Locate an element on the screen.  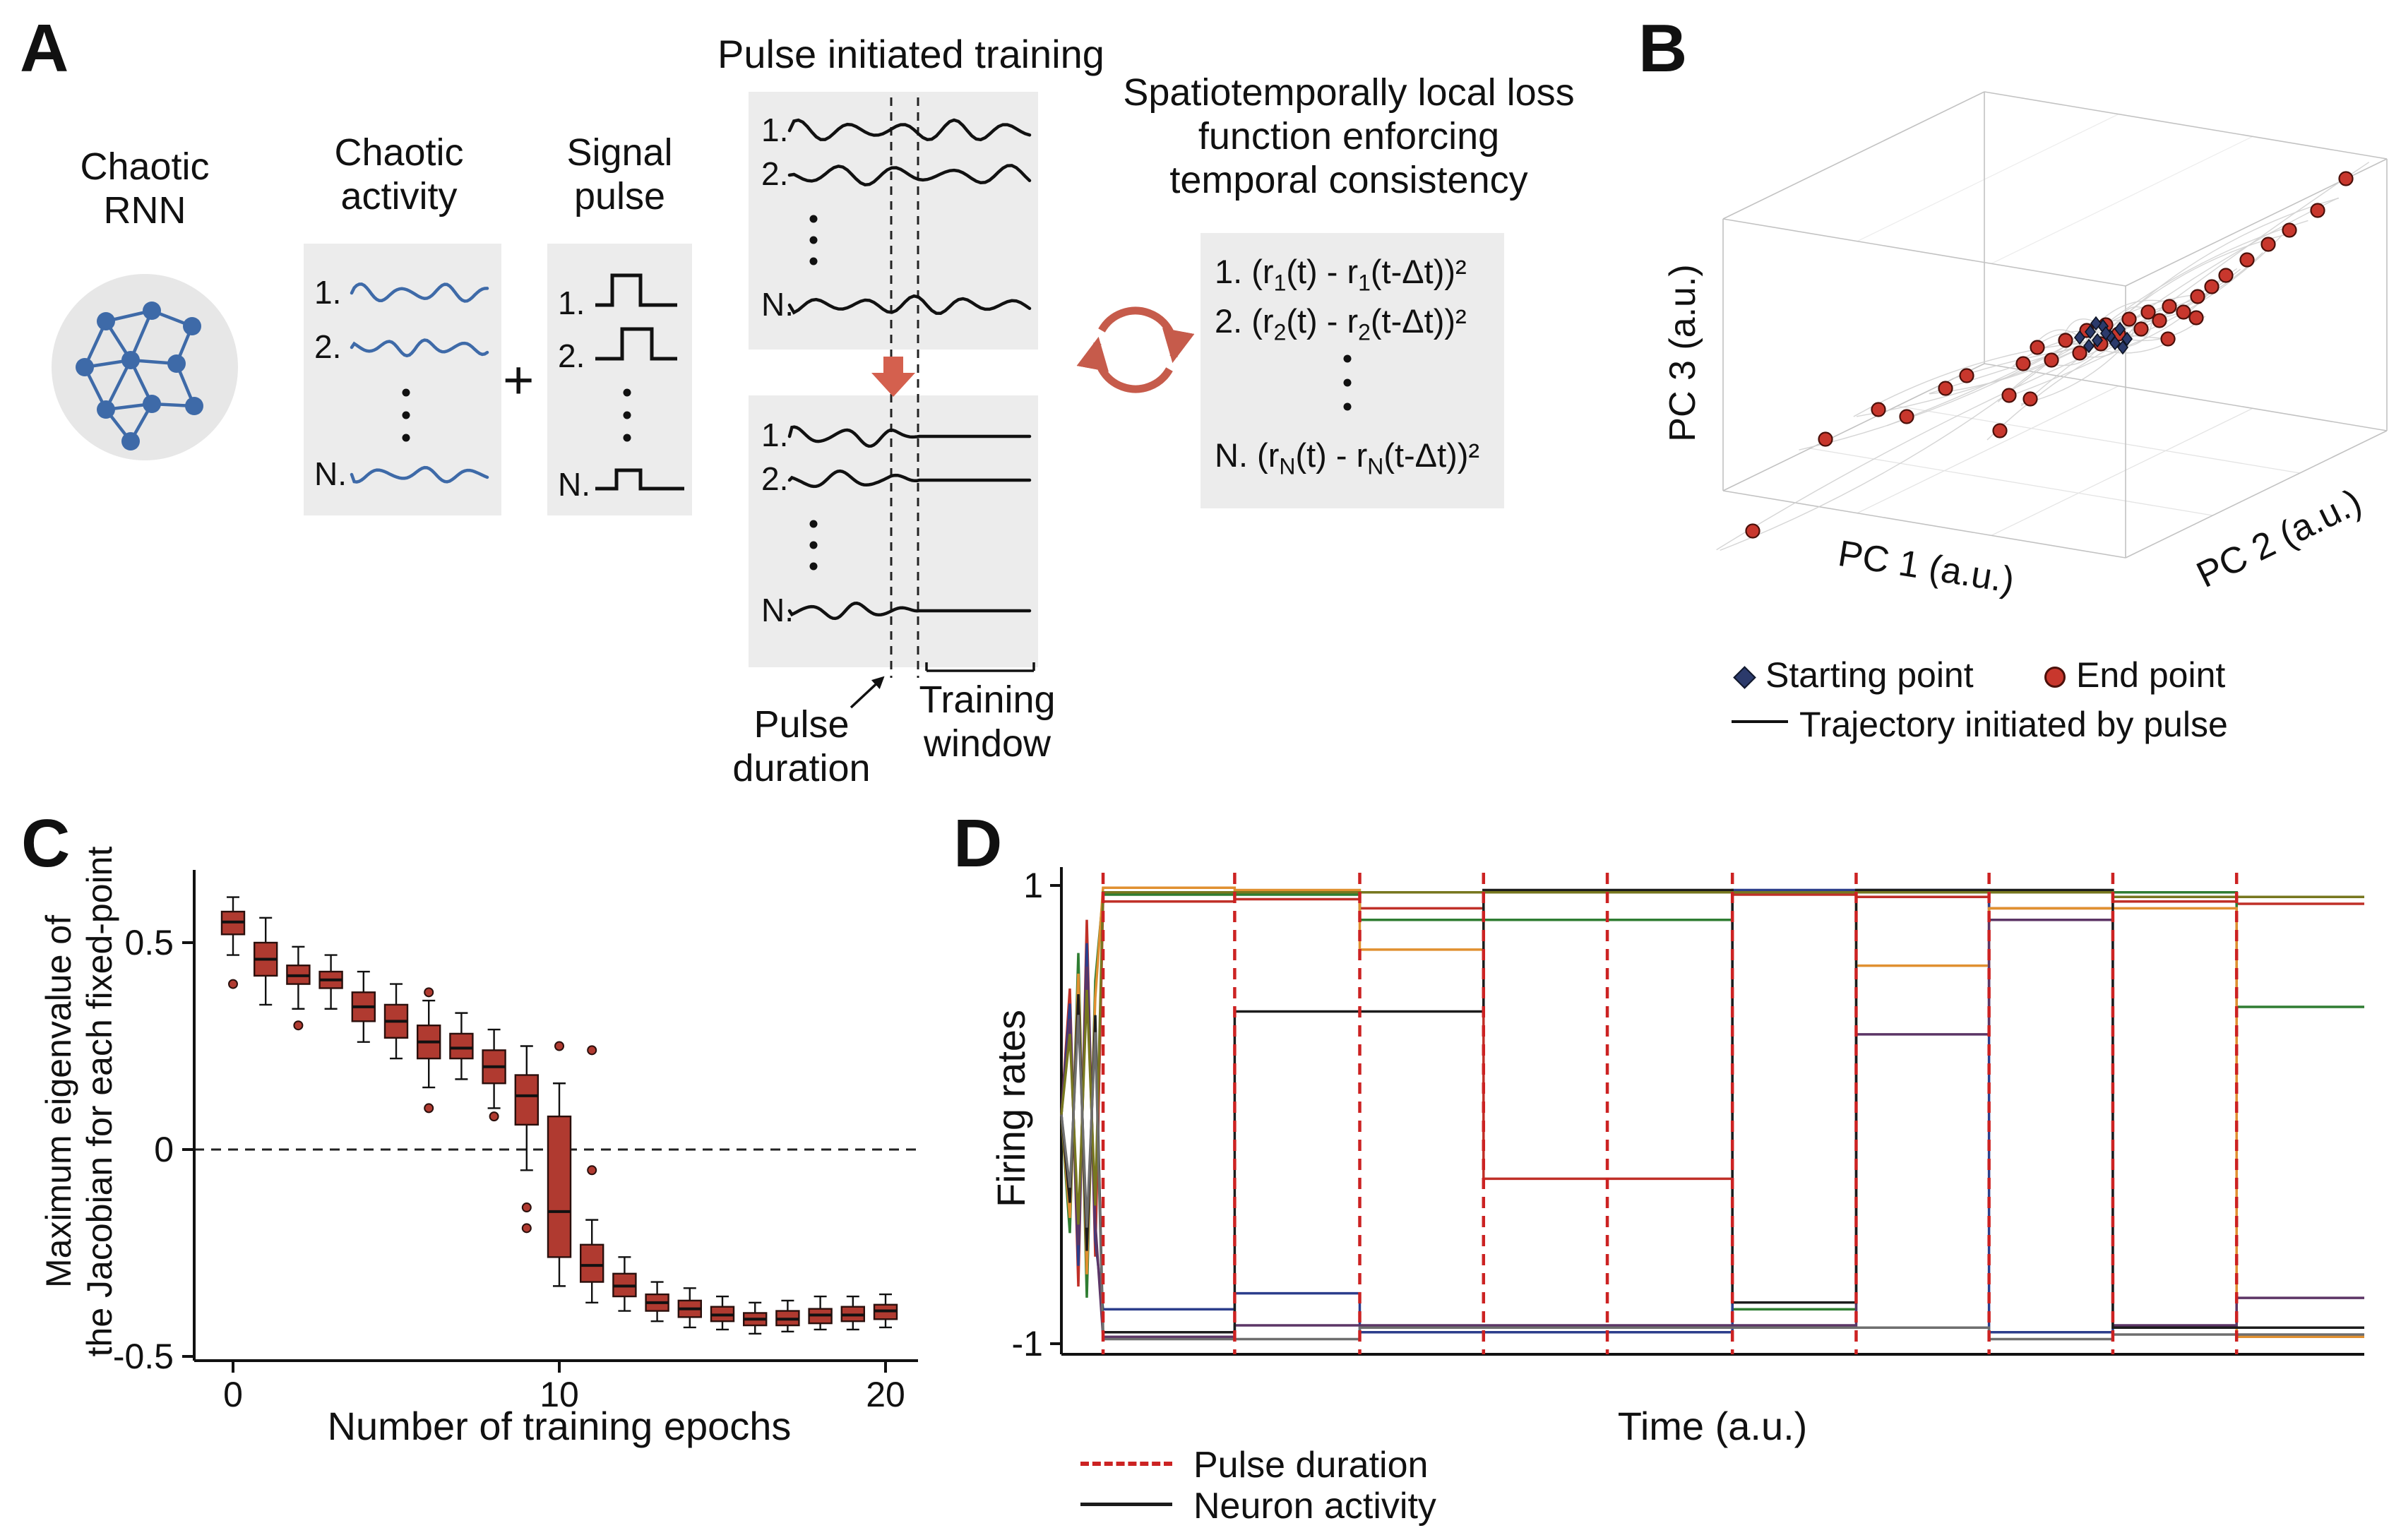
c-y-tick-label: 0 is located at coordinates (164, 1149).